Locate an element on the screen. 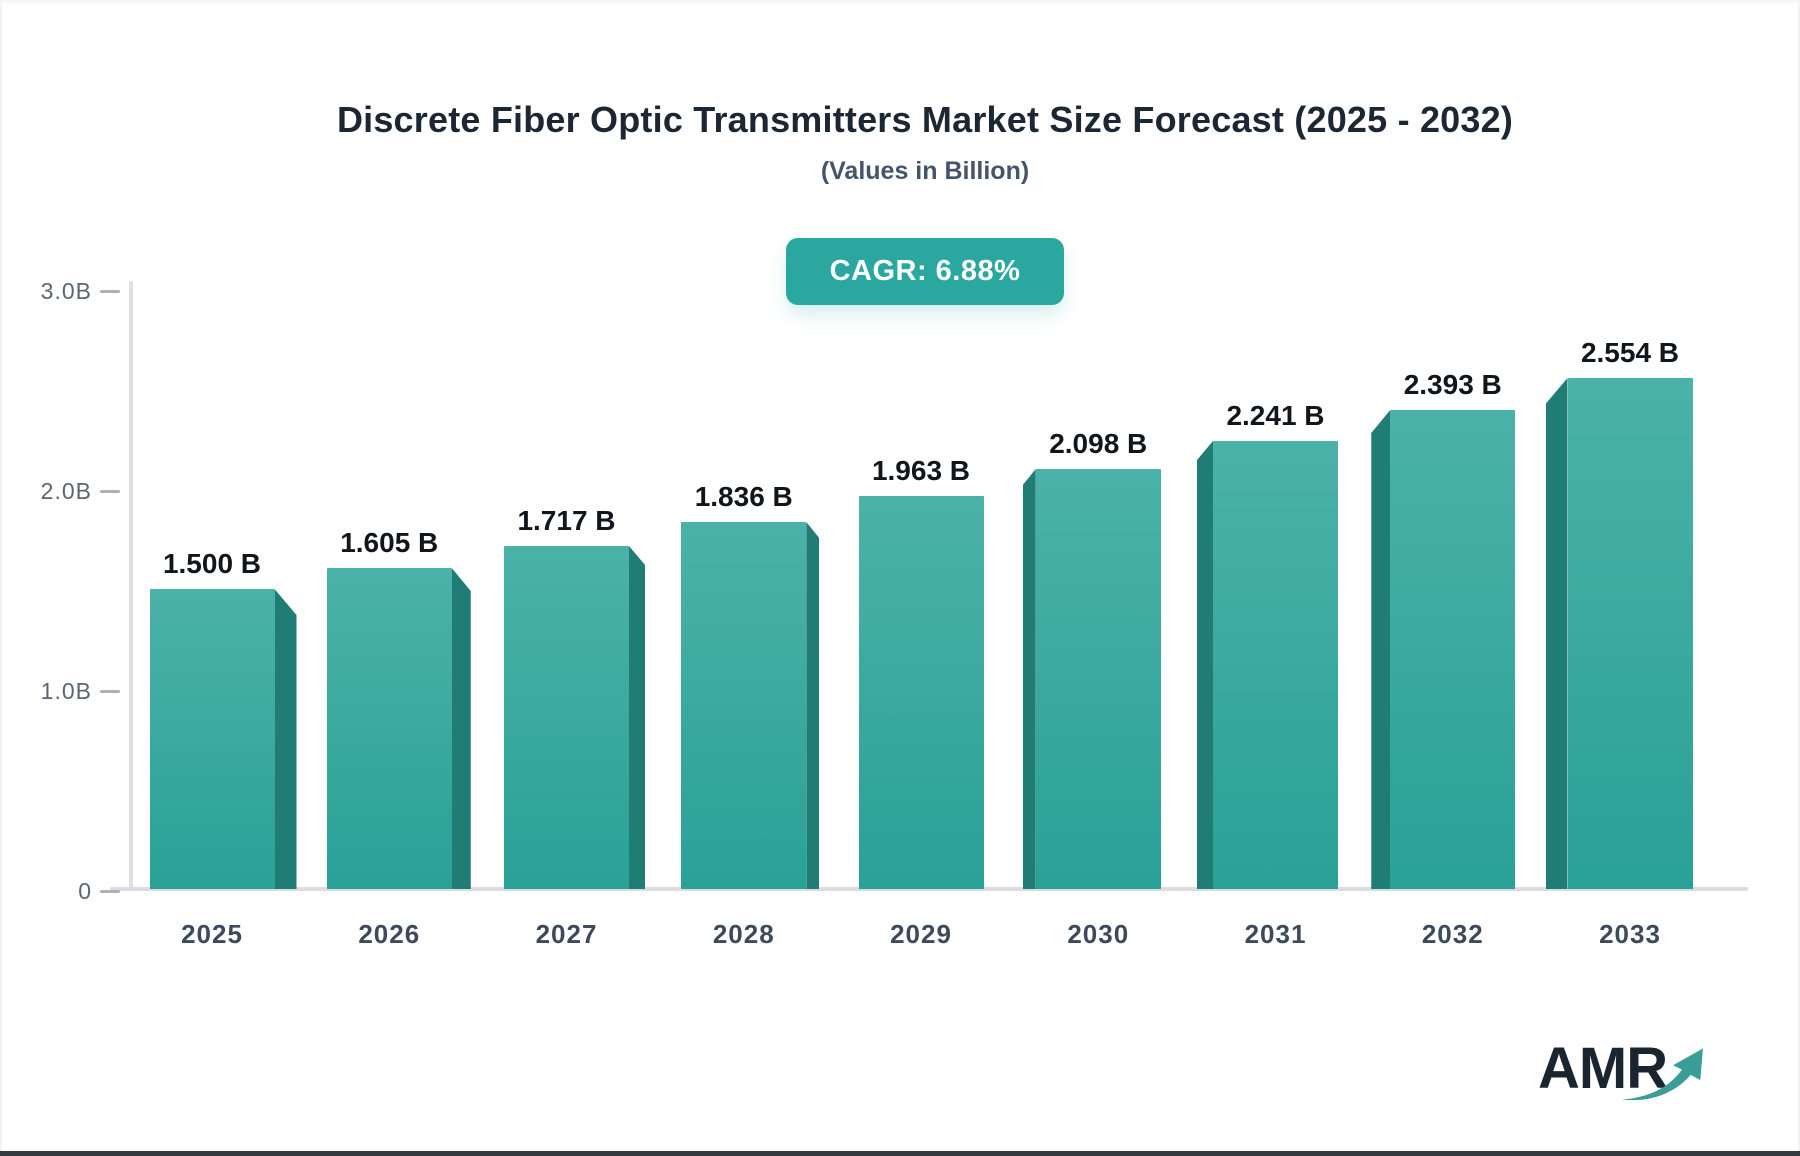 This screenshot has width=1800, height=1156. bar-2033 is located at coordinates (1630, 633).